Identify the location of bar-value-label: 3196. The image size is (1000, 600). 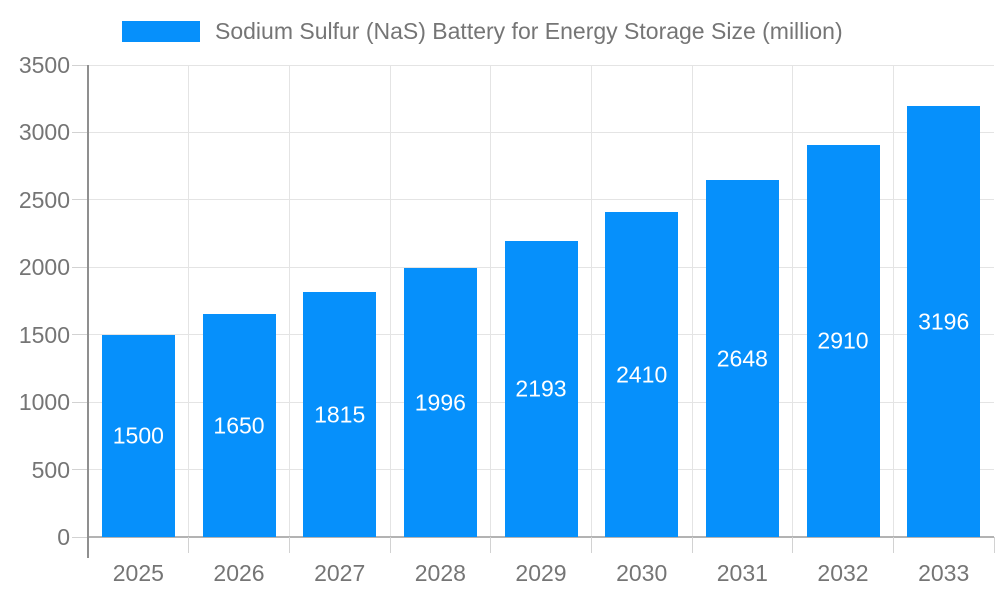
(944, 321).